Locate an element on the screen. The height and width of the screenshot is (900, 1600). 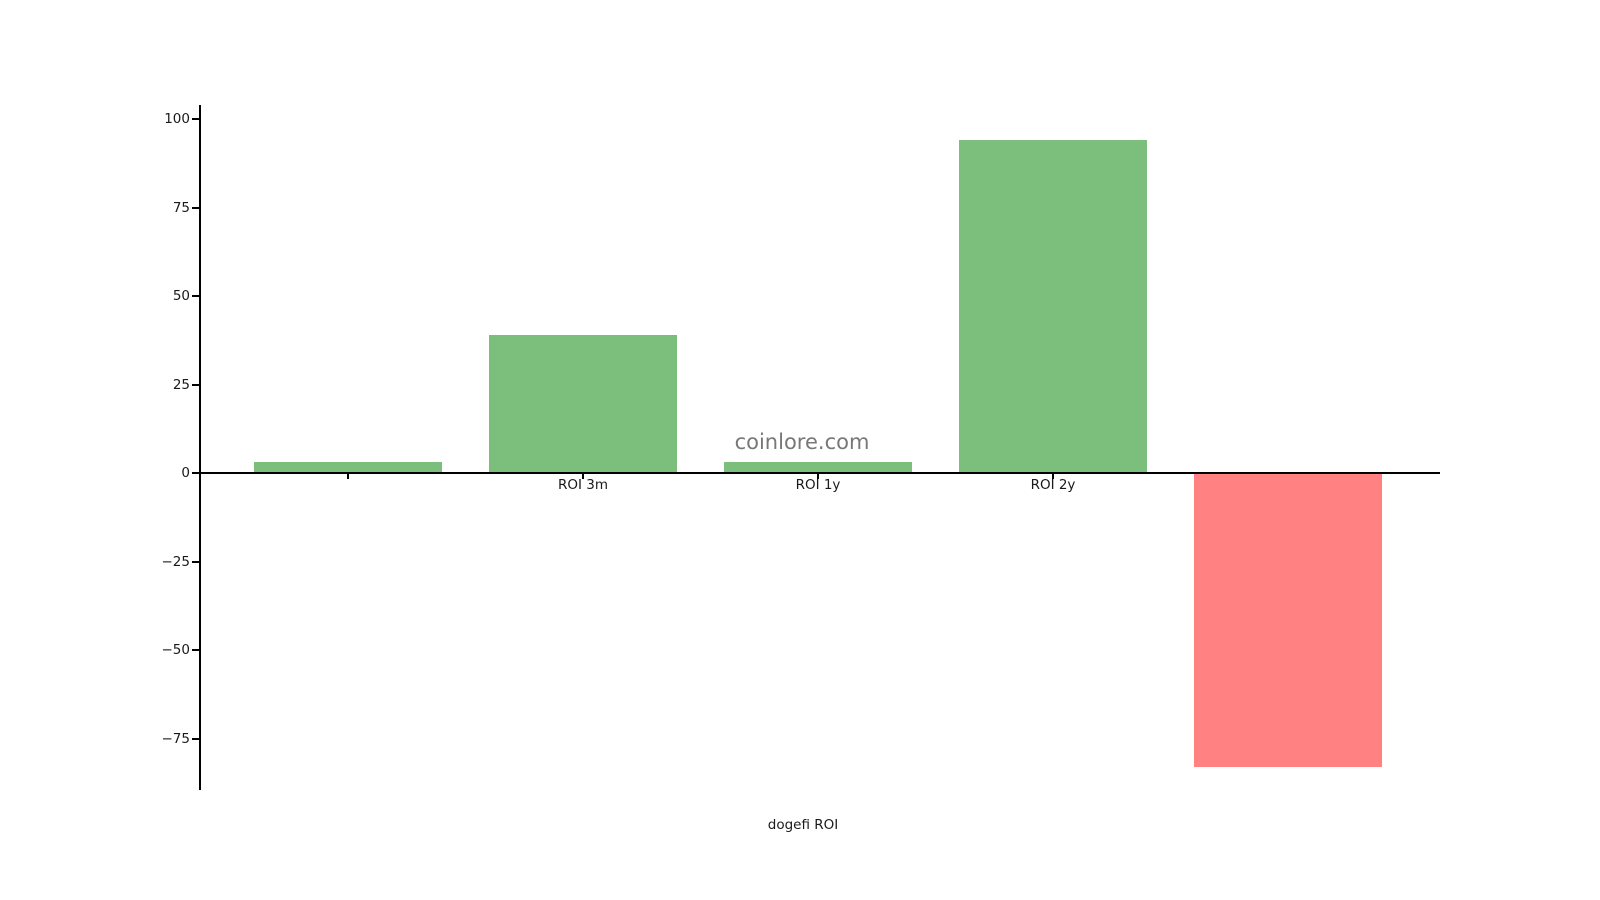
y-tick-label: 25 is located at coordinates (181, 384).